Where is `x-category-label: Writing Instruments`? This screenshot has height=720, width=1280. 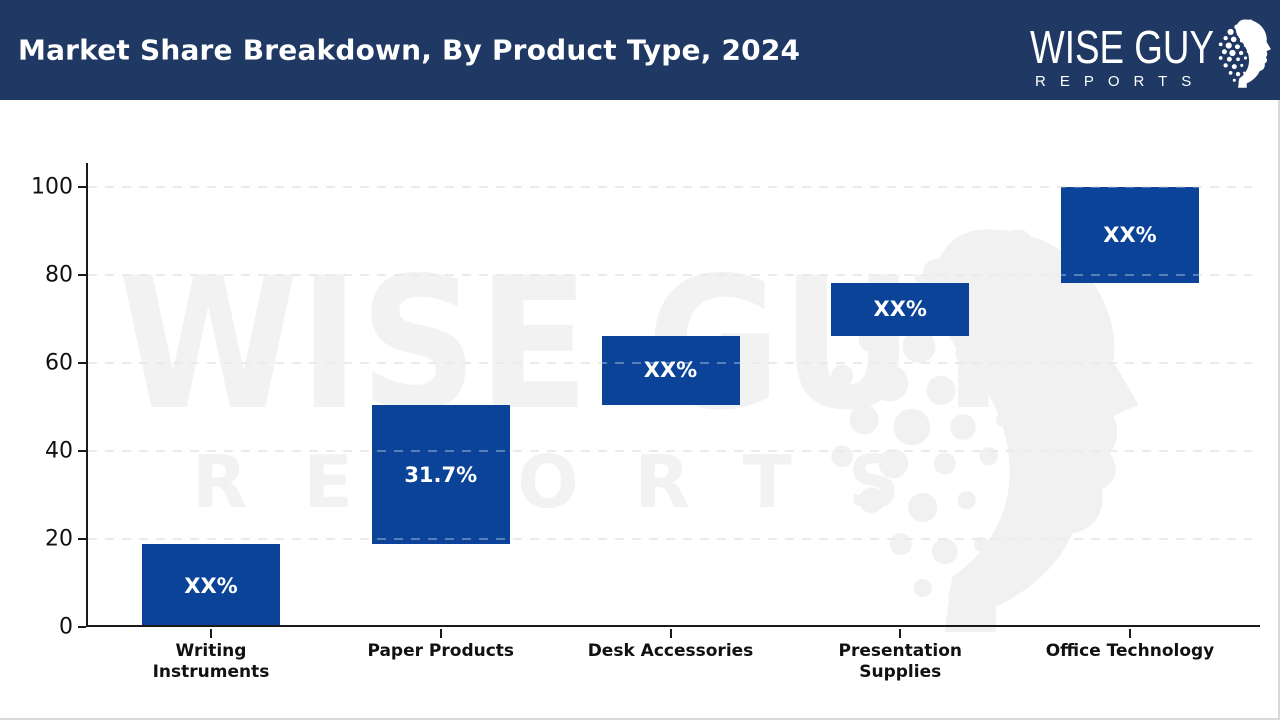 x-category-label: Writing Instruments is located at coordinates (211, 662).